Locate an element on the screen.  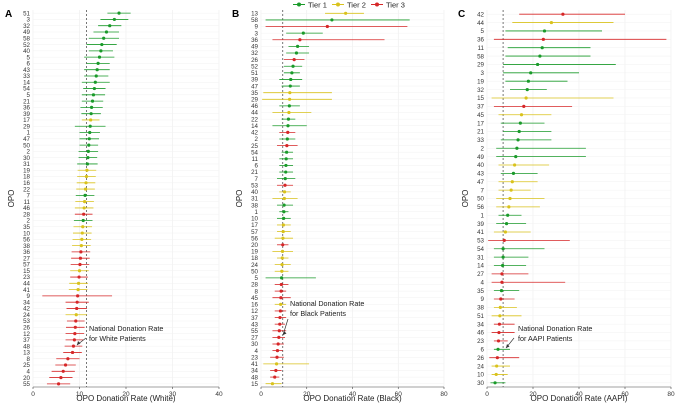
y-tick-label: 53 is located at coordinates (26, 321).